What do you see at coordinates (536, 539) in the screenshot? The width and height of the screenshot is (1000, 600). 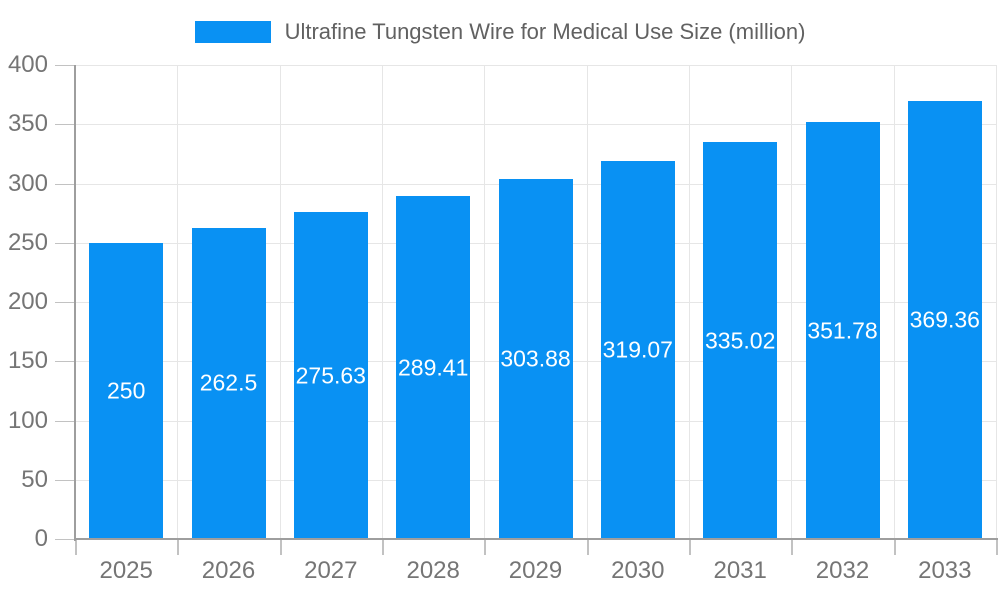 I see `x-axis-line` at bounding box center [536, 539].